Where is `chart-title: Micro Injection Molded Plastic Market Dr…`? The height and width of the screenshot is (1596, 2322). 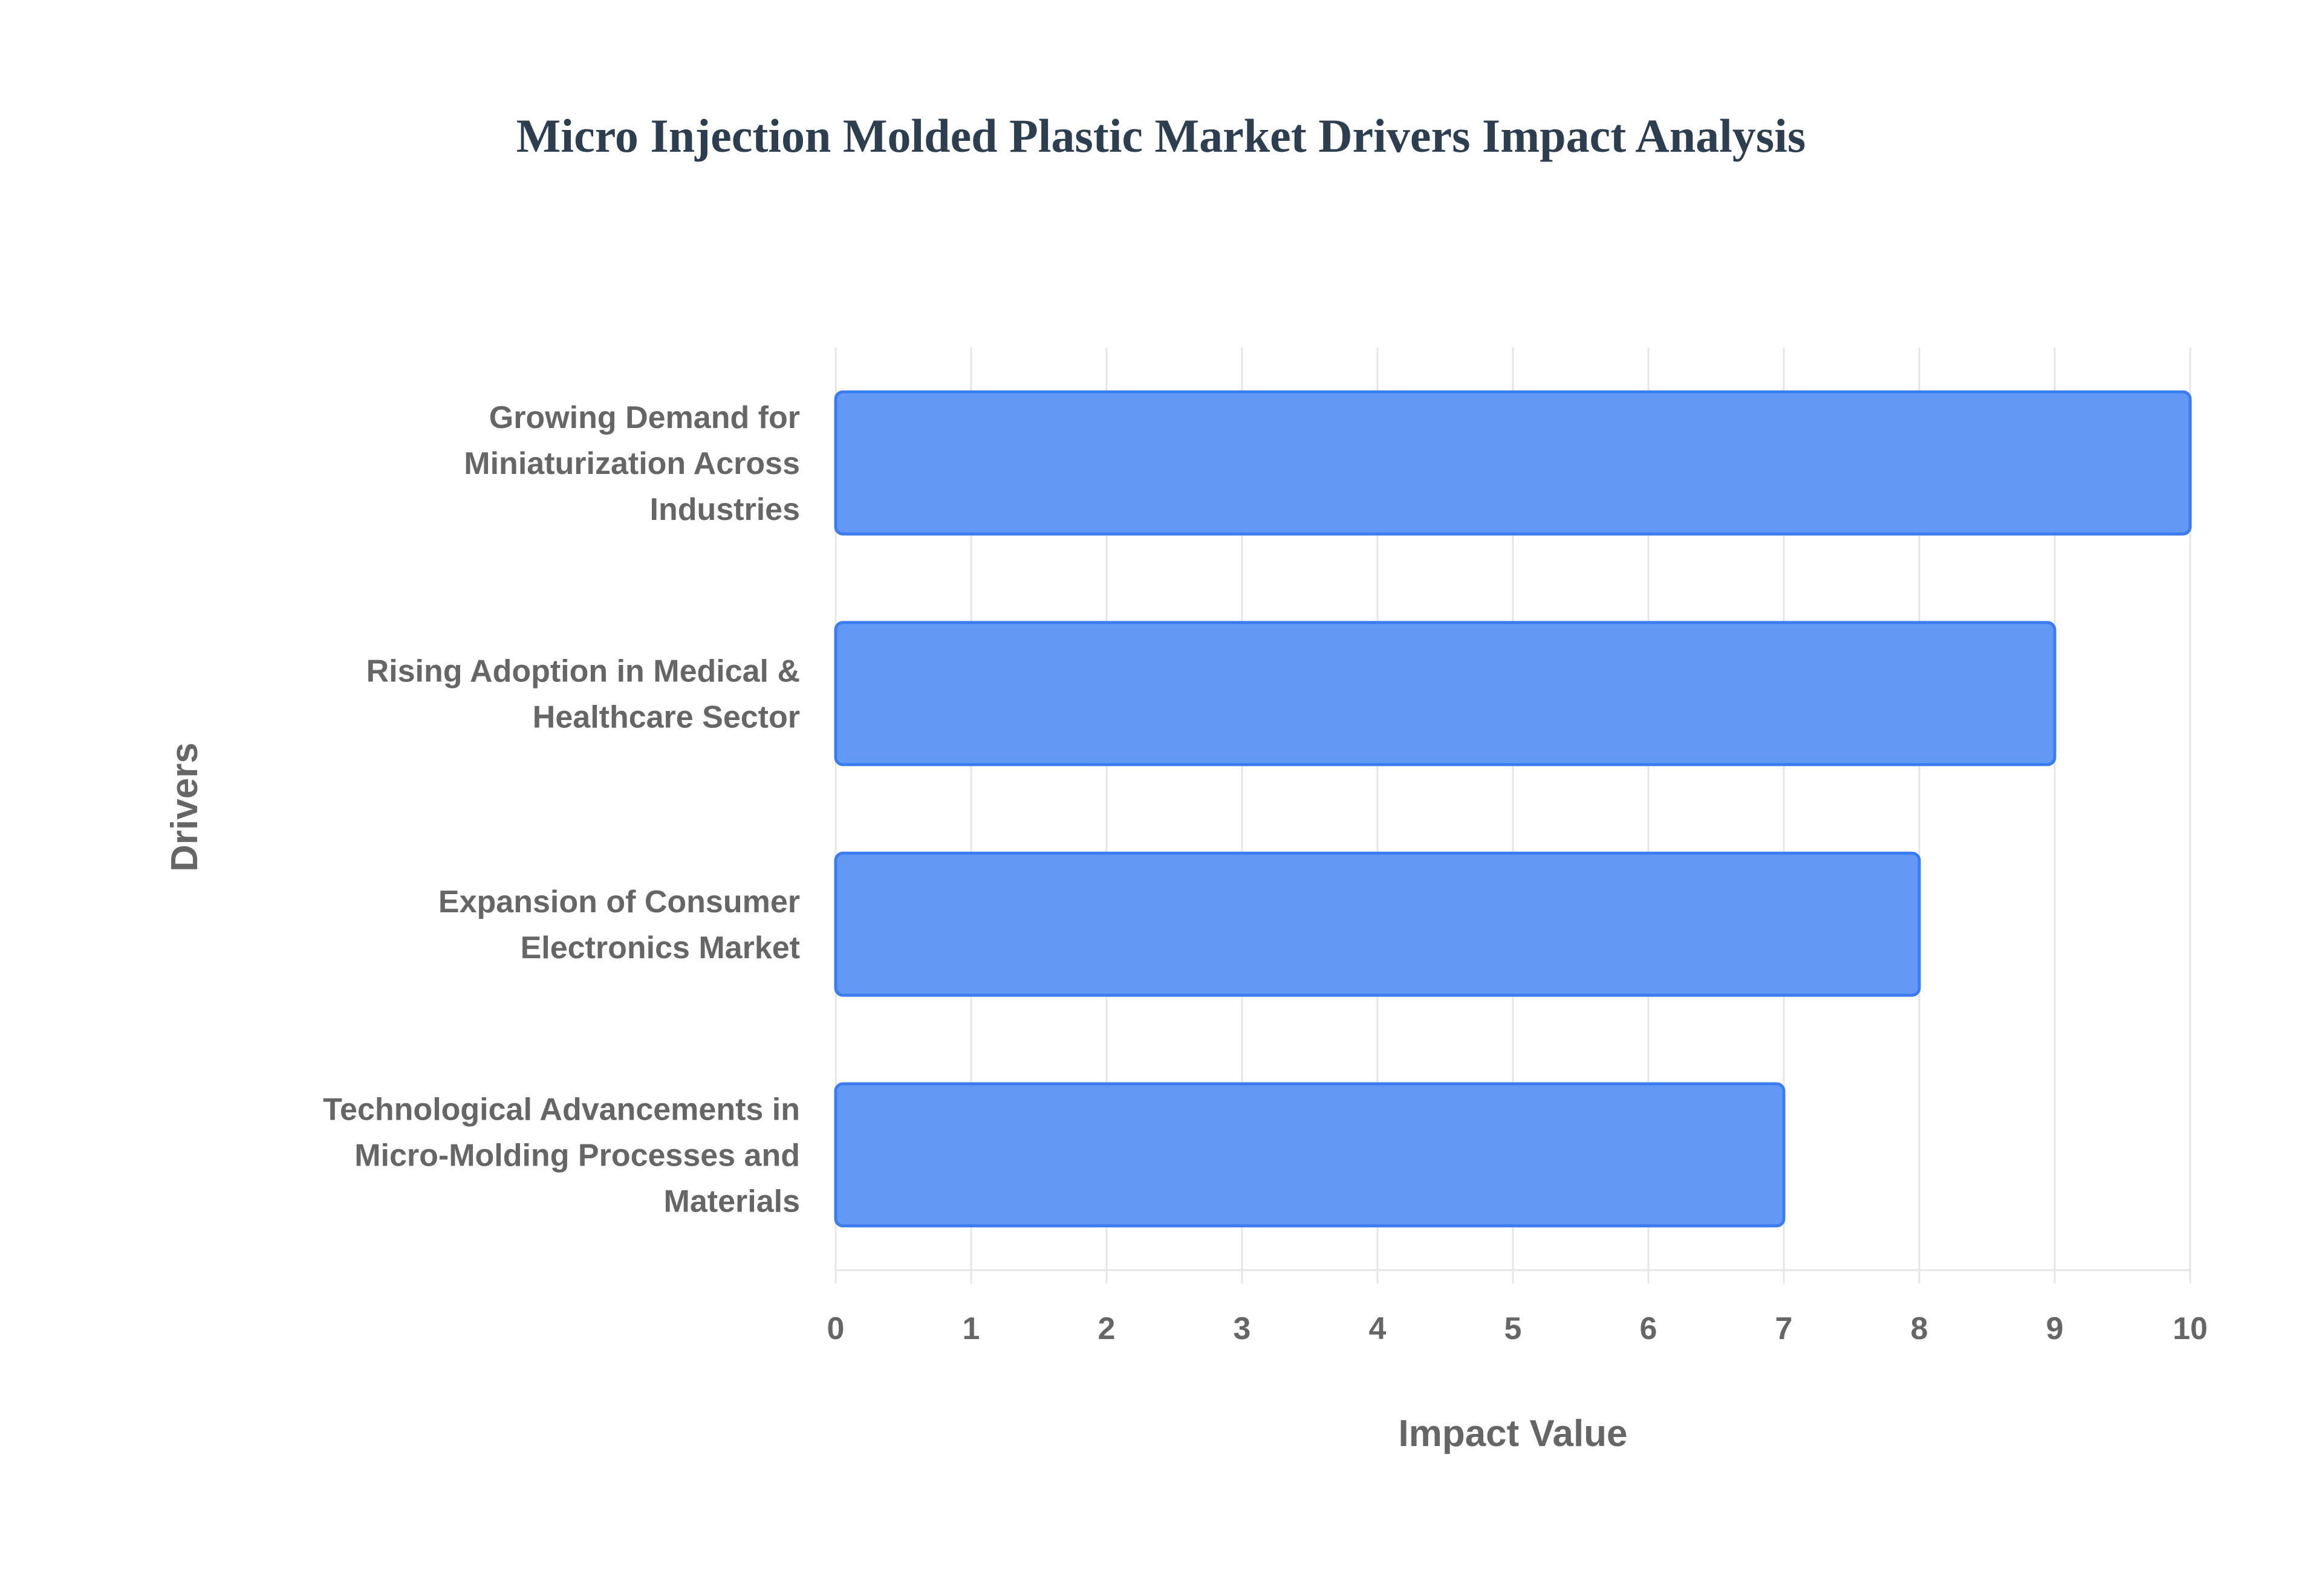
chart-title: Micro Injection Molded Plastic Market Dr… is located at coordinates (1161, 135).